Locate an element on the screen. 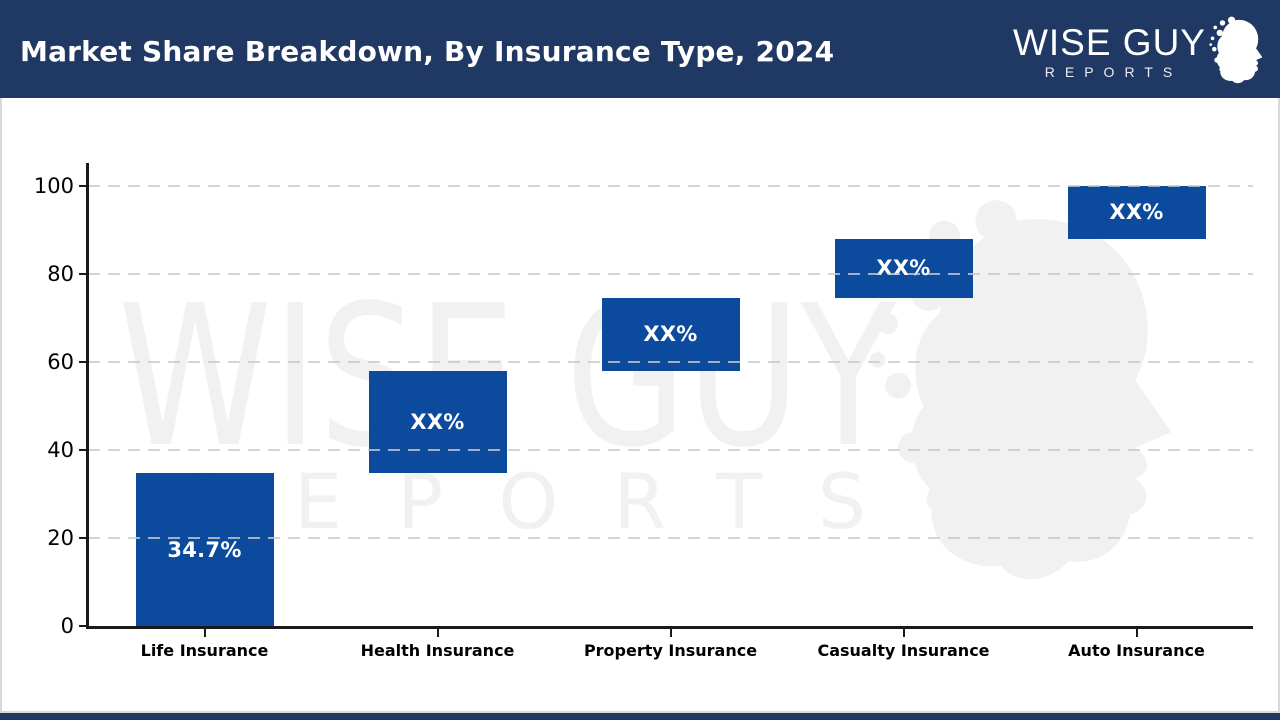 The height and width of the screenshot is (720, 1280). wise-guy-reports-logo: WISE GUY REPORTS is located at coordinates (1139, 51).